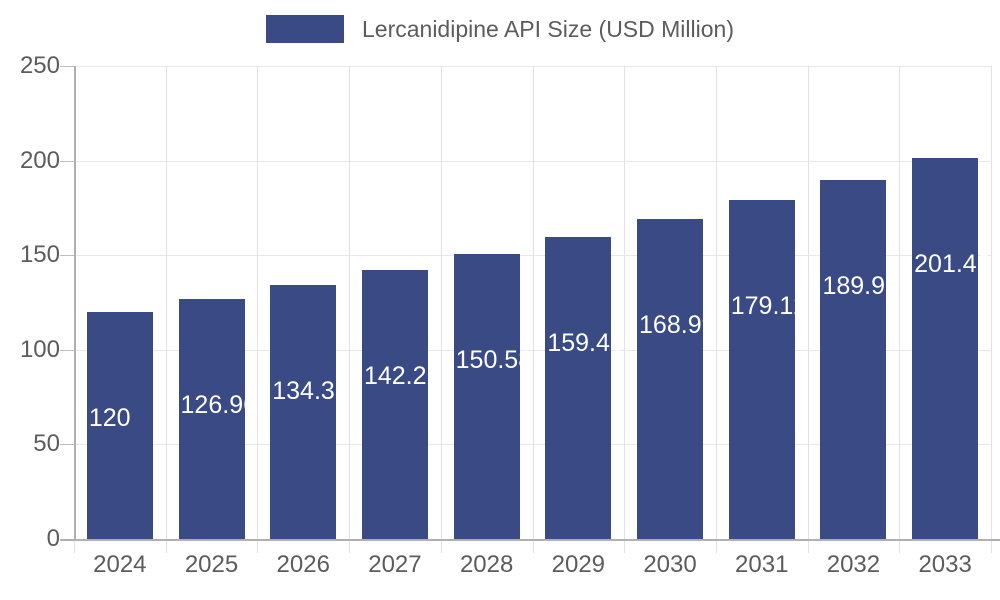 The width and height of the screenshot is (1000, 600). What do you see at coordinates (677, 325) in the screenshot?
I see `bar-value-label: 168.99` at bounding box center [677, 325].